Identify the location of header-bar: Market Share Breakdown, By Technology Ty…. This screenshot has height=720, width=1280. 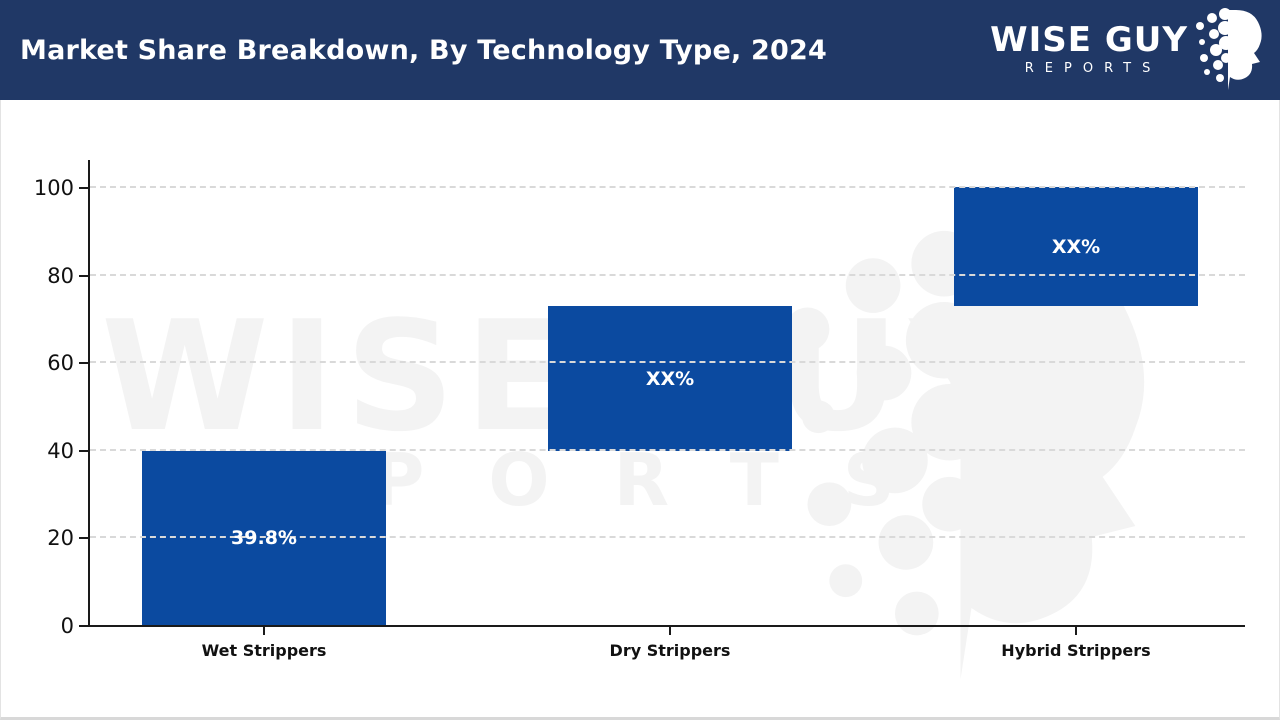
(640, 50).